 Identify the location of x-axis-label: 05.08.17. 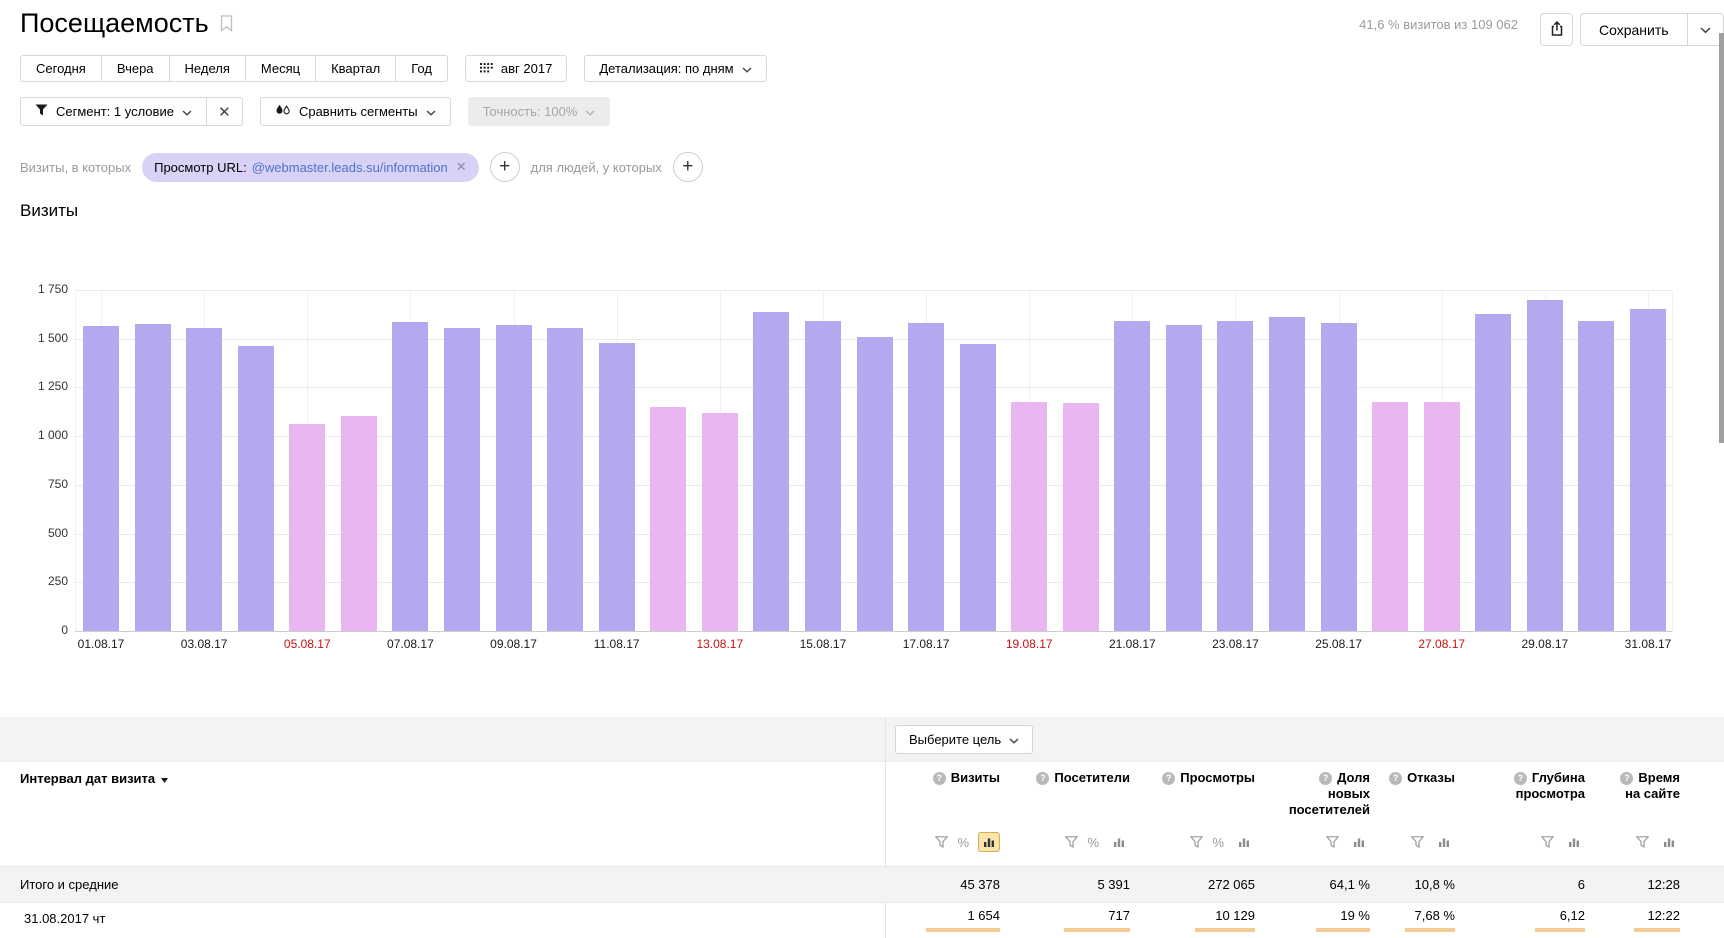
(307, 644).